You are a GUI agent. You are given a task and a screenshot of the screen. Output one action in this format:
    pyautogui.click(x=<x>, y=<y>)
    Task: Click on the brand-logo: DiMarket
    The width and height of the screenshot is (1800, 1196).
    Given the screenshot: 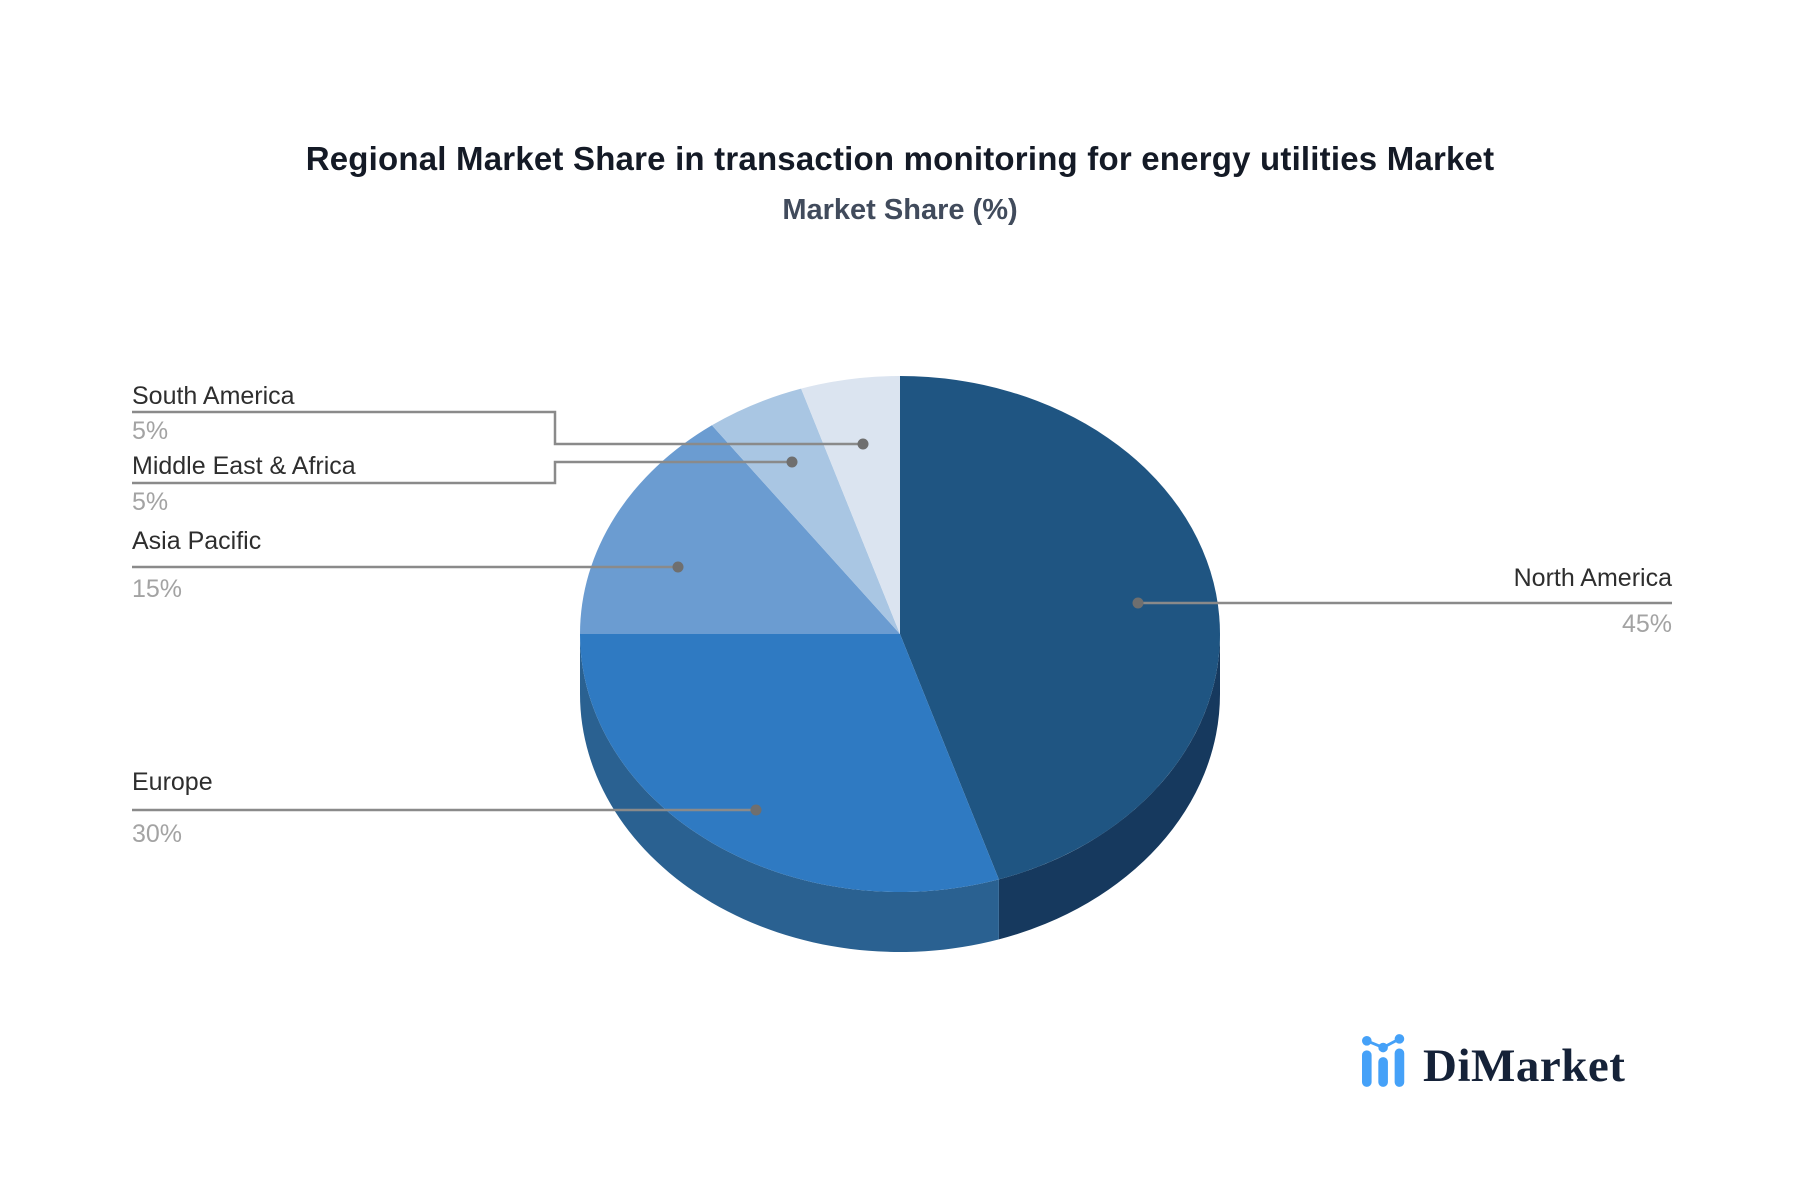 What is the action you would take?
    pyautogui.click(x=1494, y=1062)
    